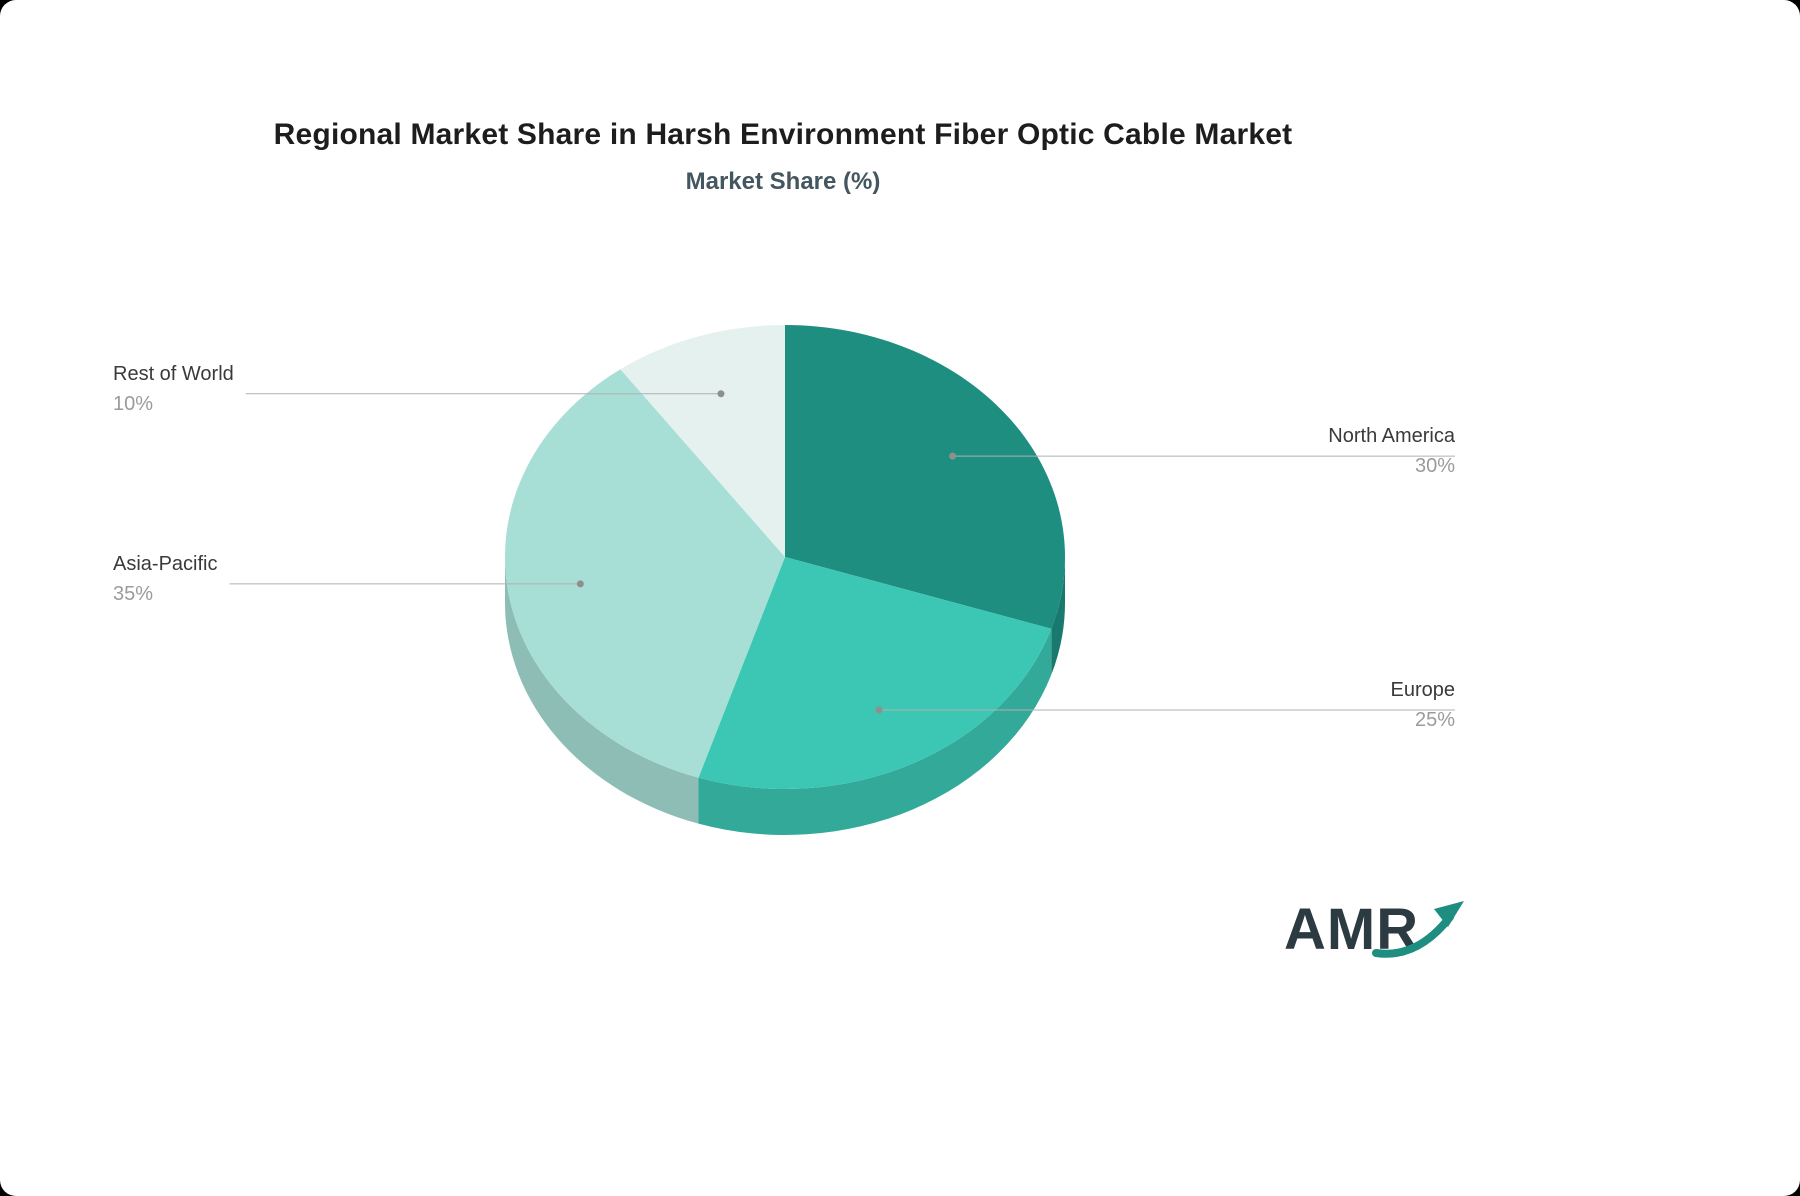 This screenshot has width=1800, height=1196. What do you see at coordinates (602, 690) in the screenshot?
I see `pie-slice-side-asia-pacific` at bounding box center [602, 690].